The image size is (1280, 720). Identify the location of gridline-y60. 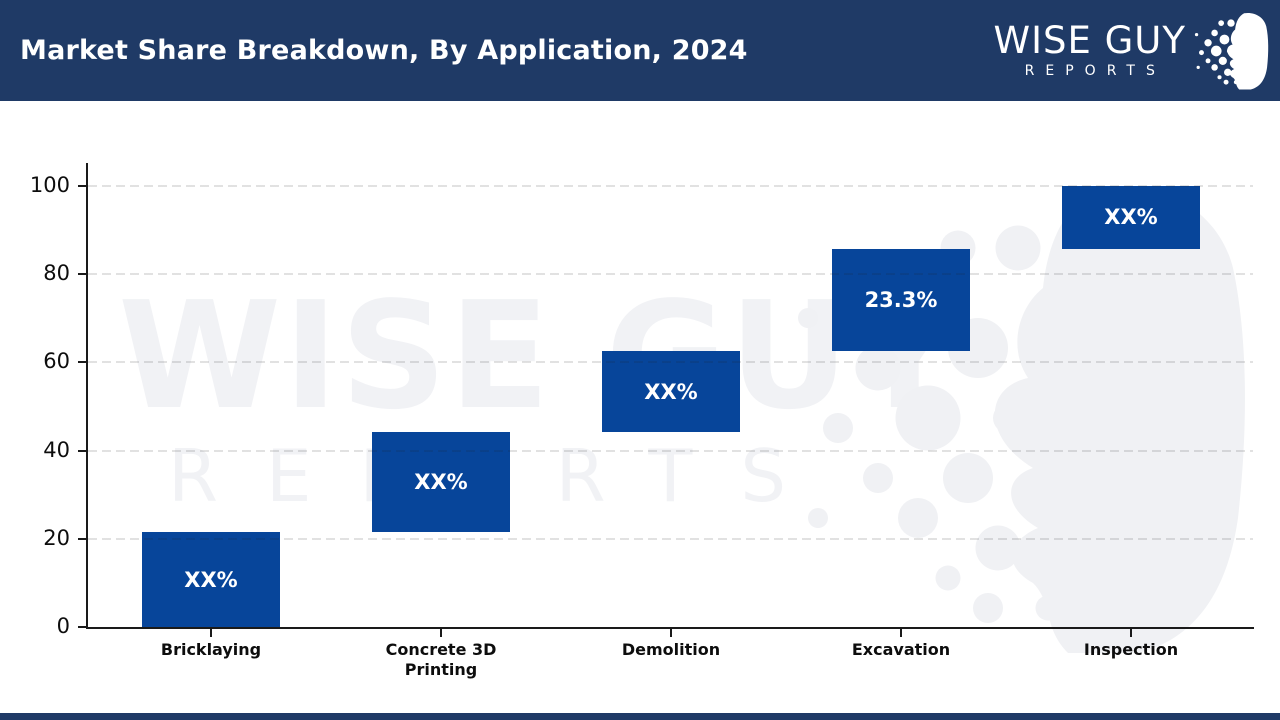
(670, 362).